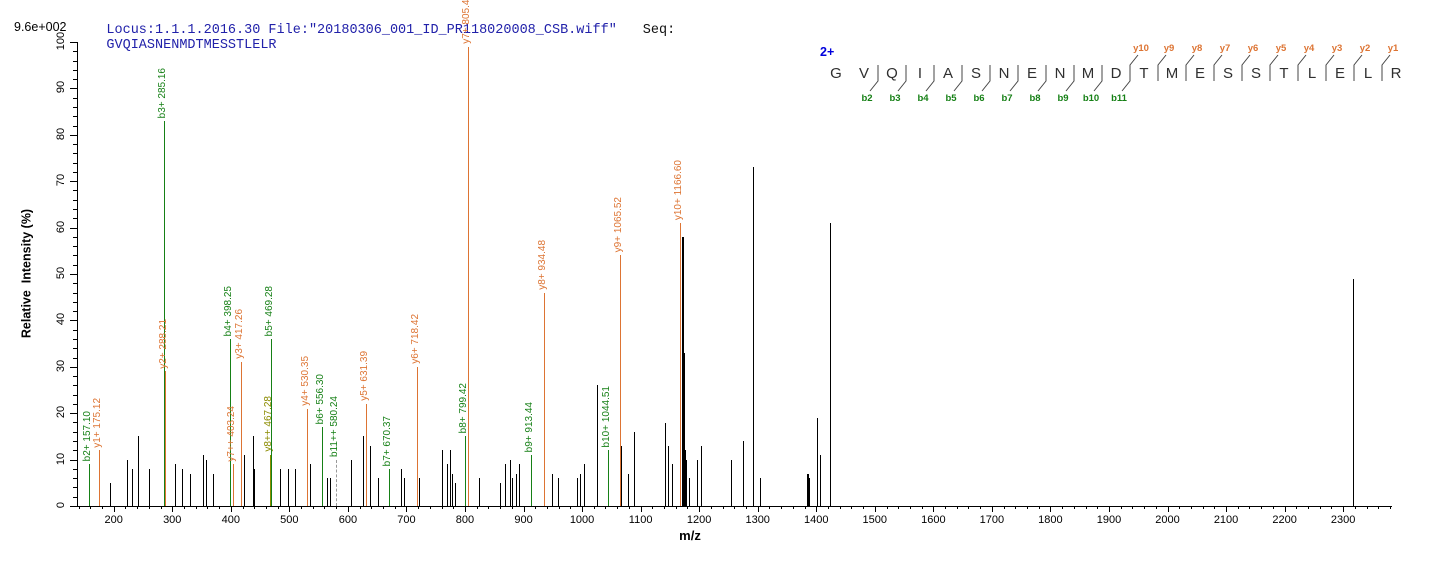 This screenshot has height=562, width=1436. Describe the element at coordinates (390, 487) in the screenshot. I see `fragment-peak-b7+` at that location.